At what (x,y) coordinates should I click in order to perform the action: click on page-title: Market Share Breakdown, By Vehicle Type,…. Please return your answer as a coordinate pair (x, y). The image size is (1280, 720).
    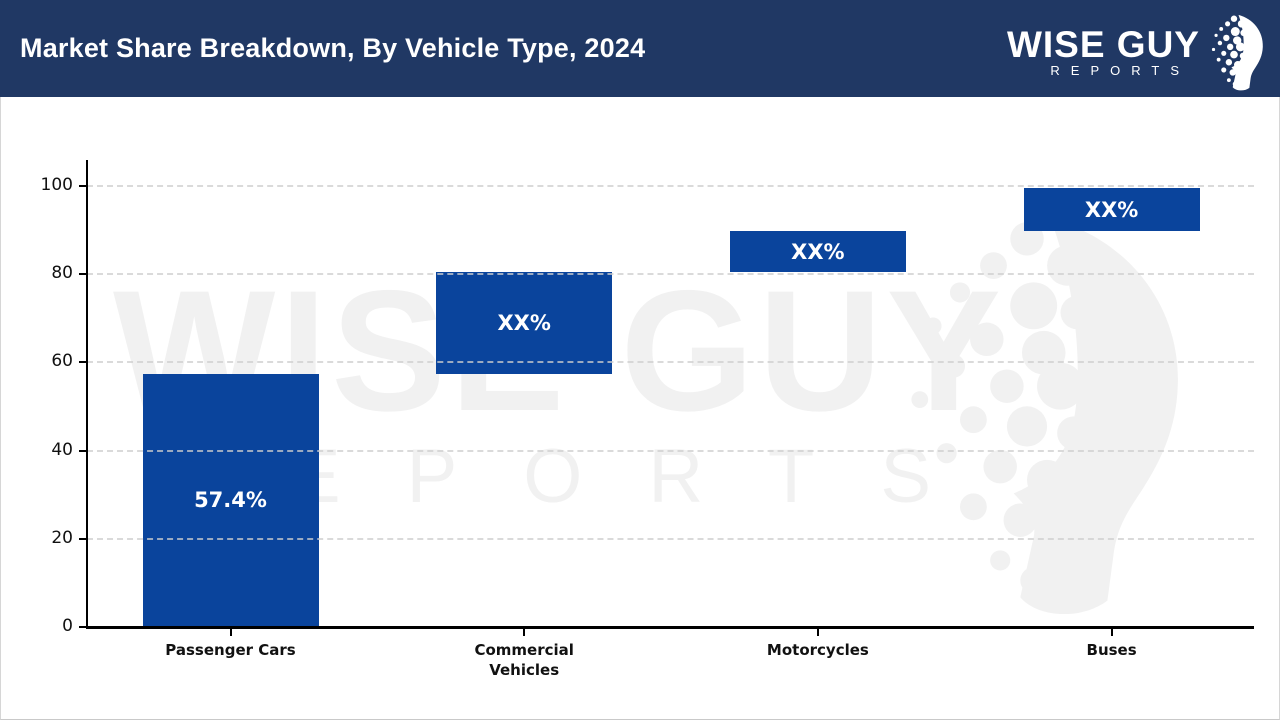
    Looking at the image, I should click on (333, 48).